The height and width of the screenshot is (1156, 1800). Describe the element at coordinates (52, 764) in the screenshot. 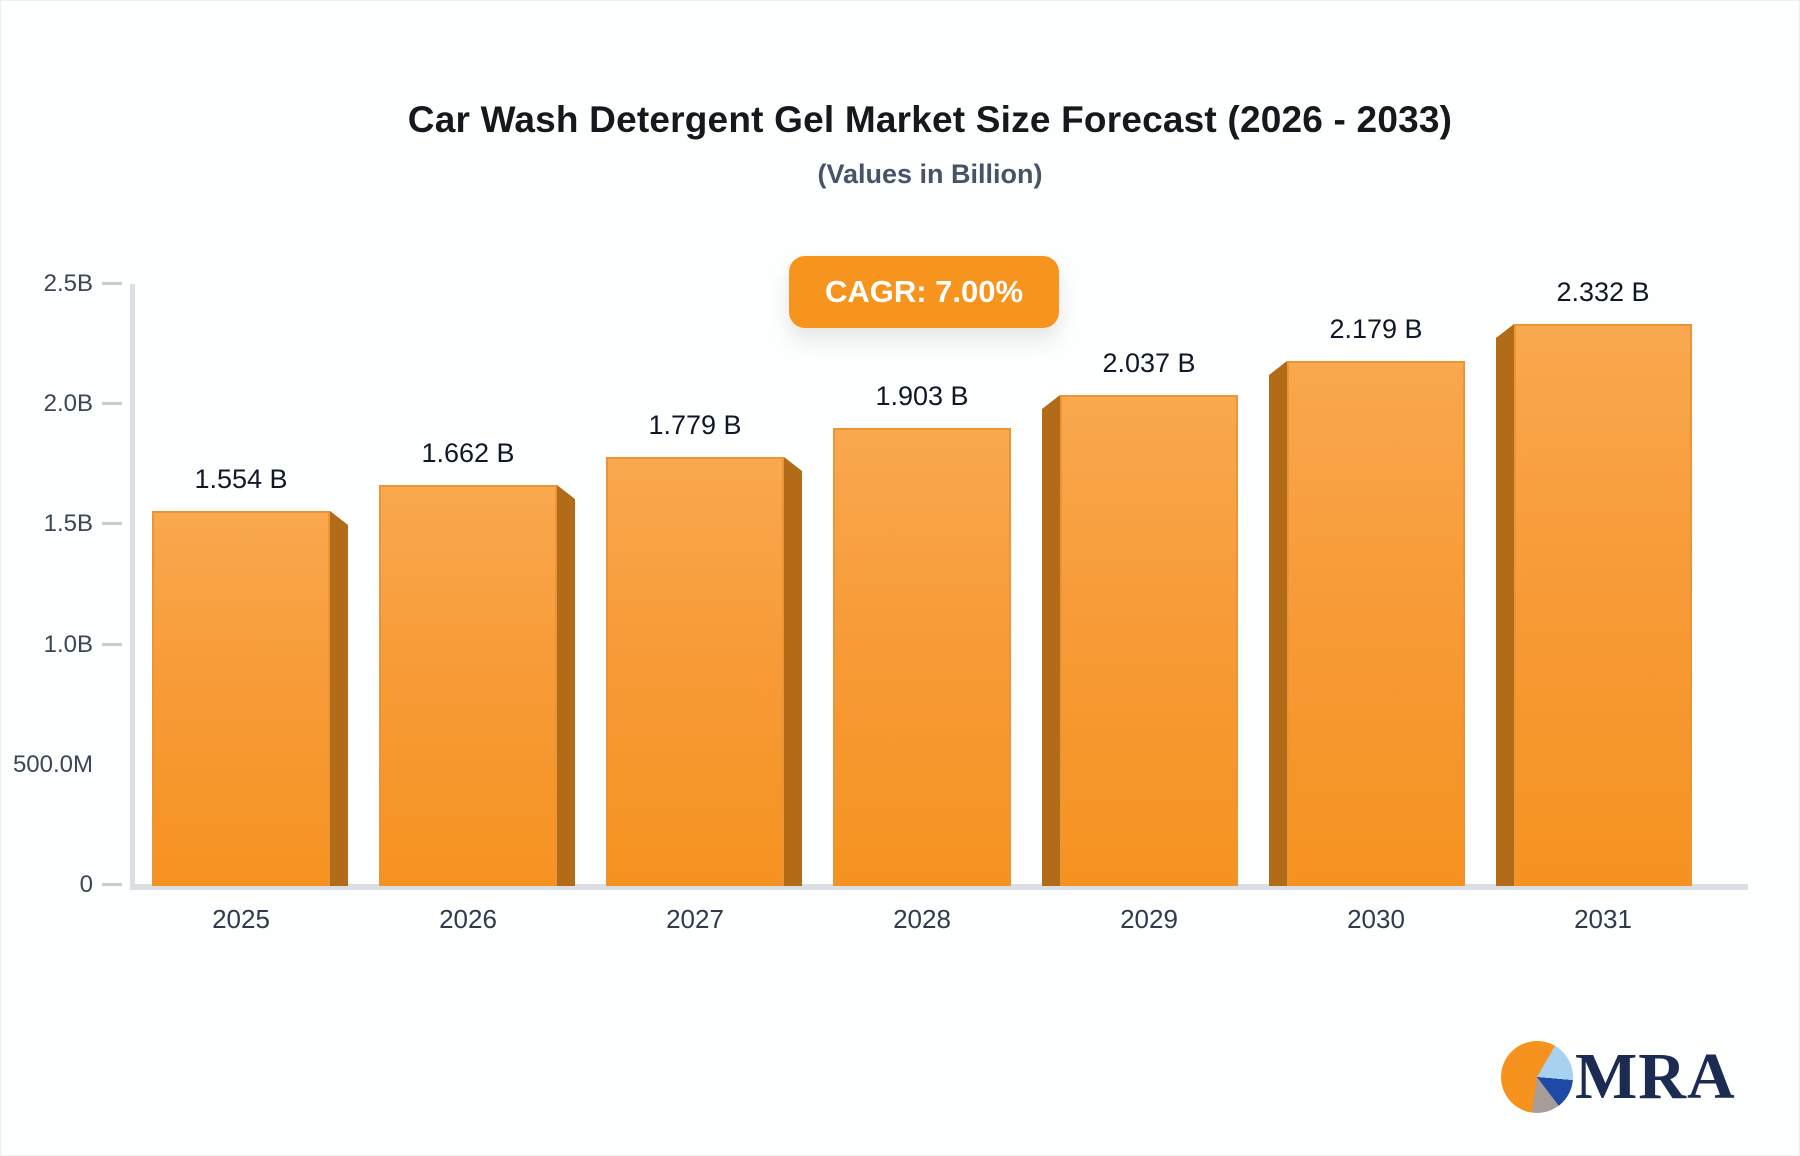

I see `y-axis-label: 500.0M` at that location.